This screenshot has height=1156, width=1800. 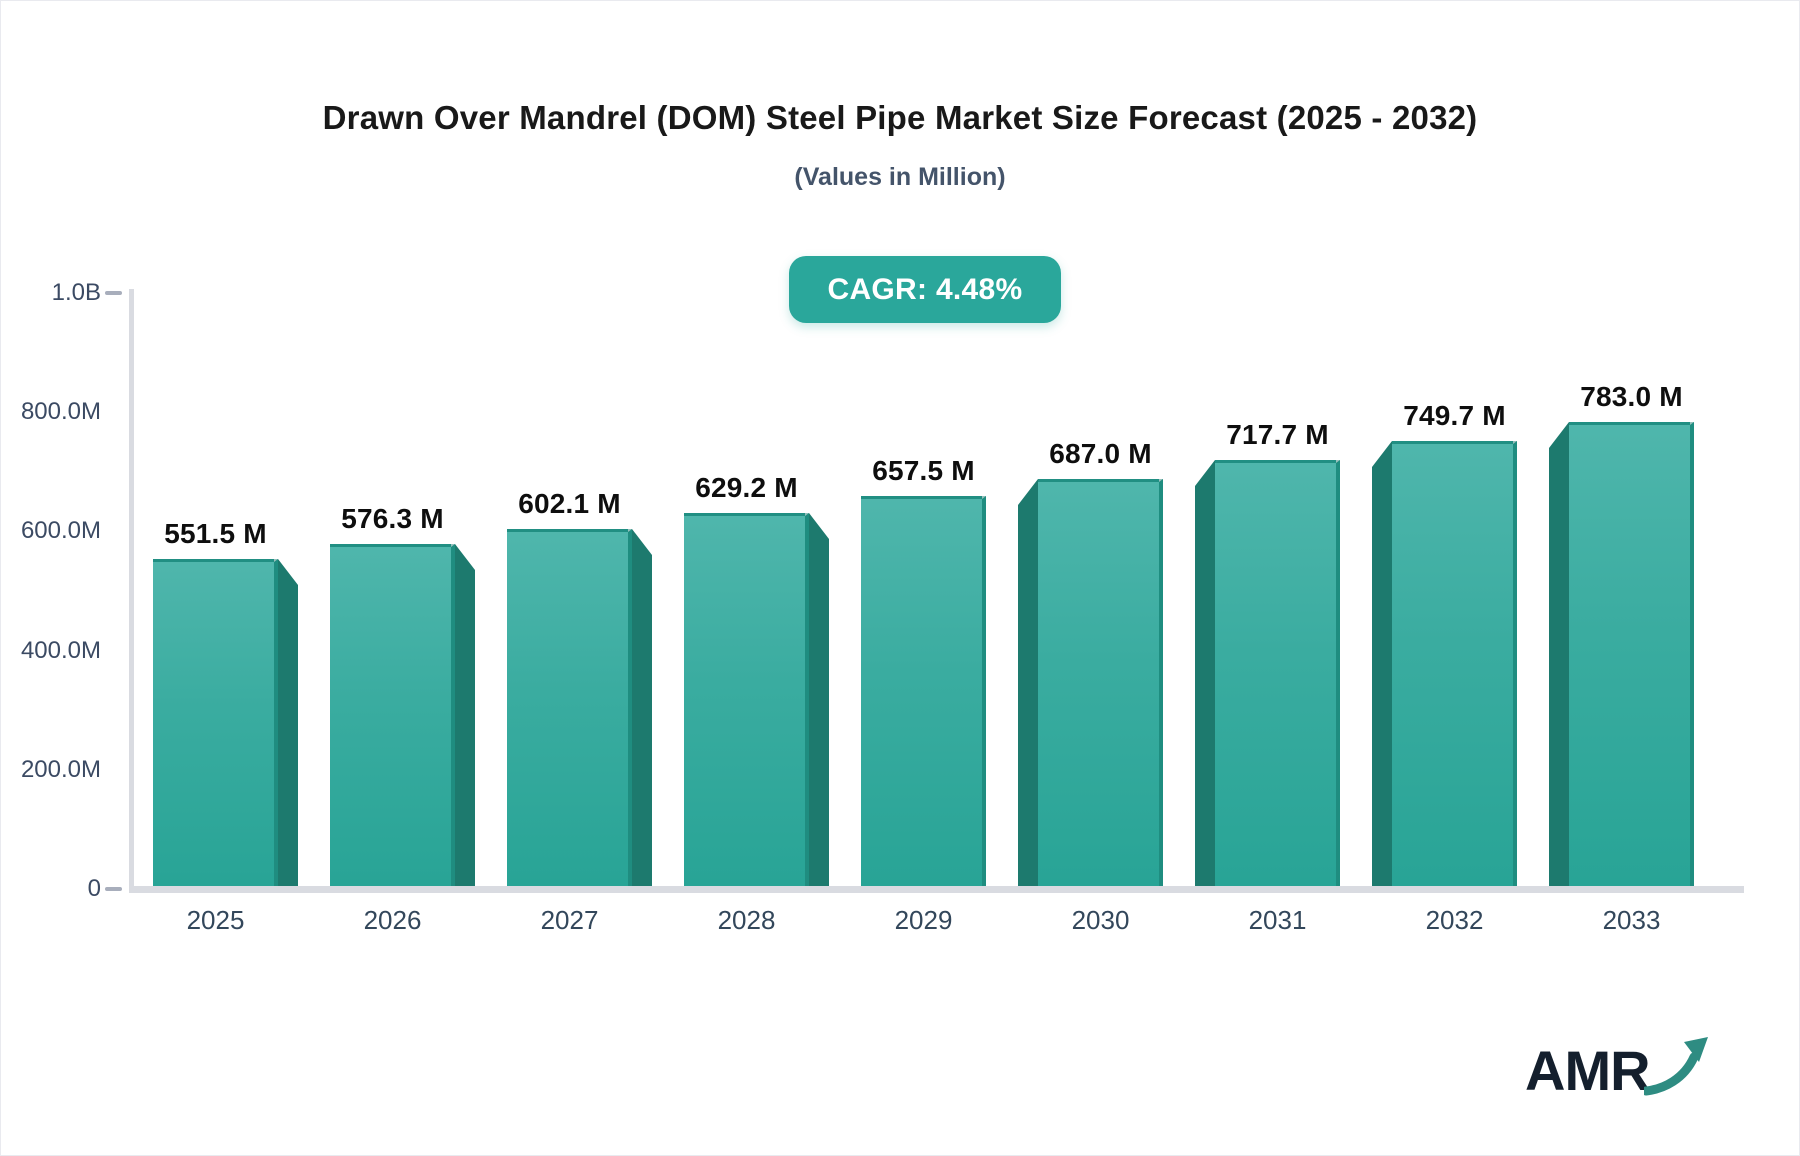 What do you see at coordinates (215, 533) in the screenshot?
I see `bar-value-label: 551.5 M` at bounding box center [215, 533].